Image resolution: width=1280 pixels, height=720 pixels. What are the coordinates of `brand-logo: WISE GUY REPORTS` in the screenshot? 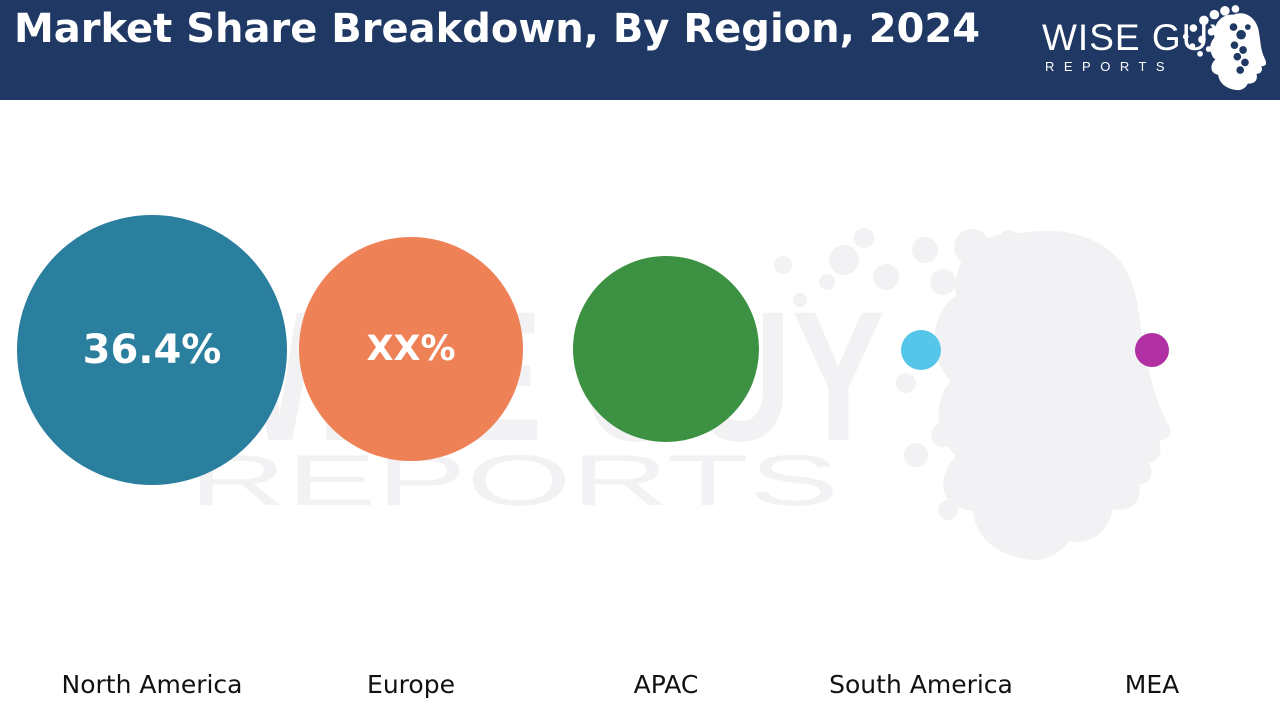 It's located at (1146, 50).